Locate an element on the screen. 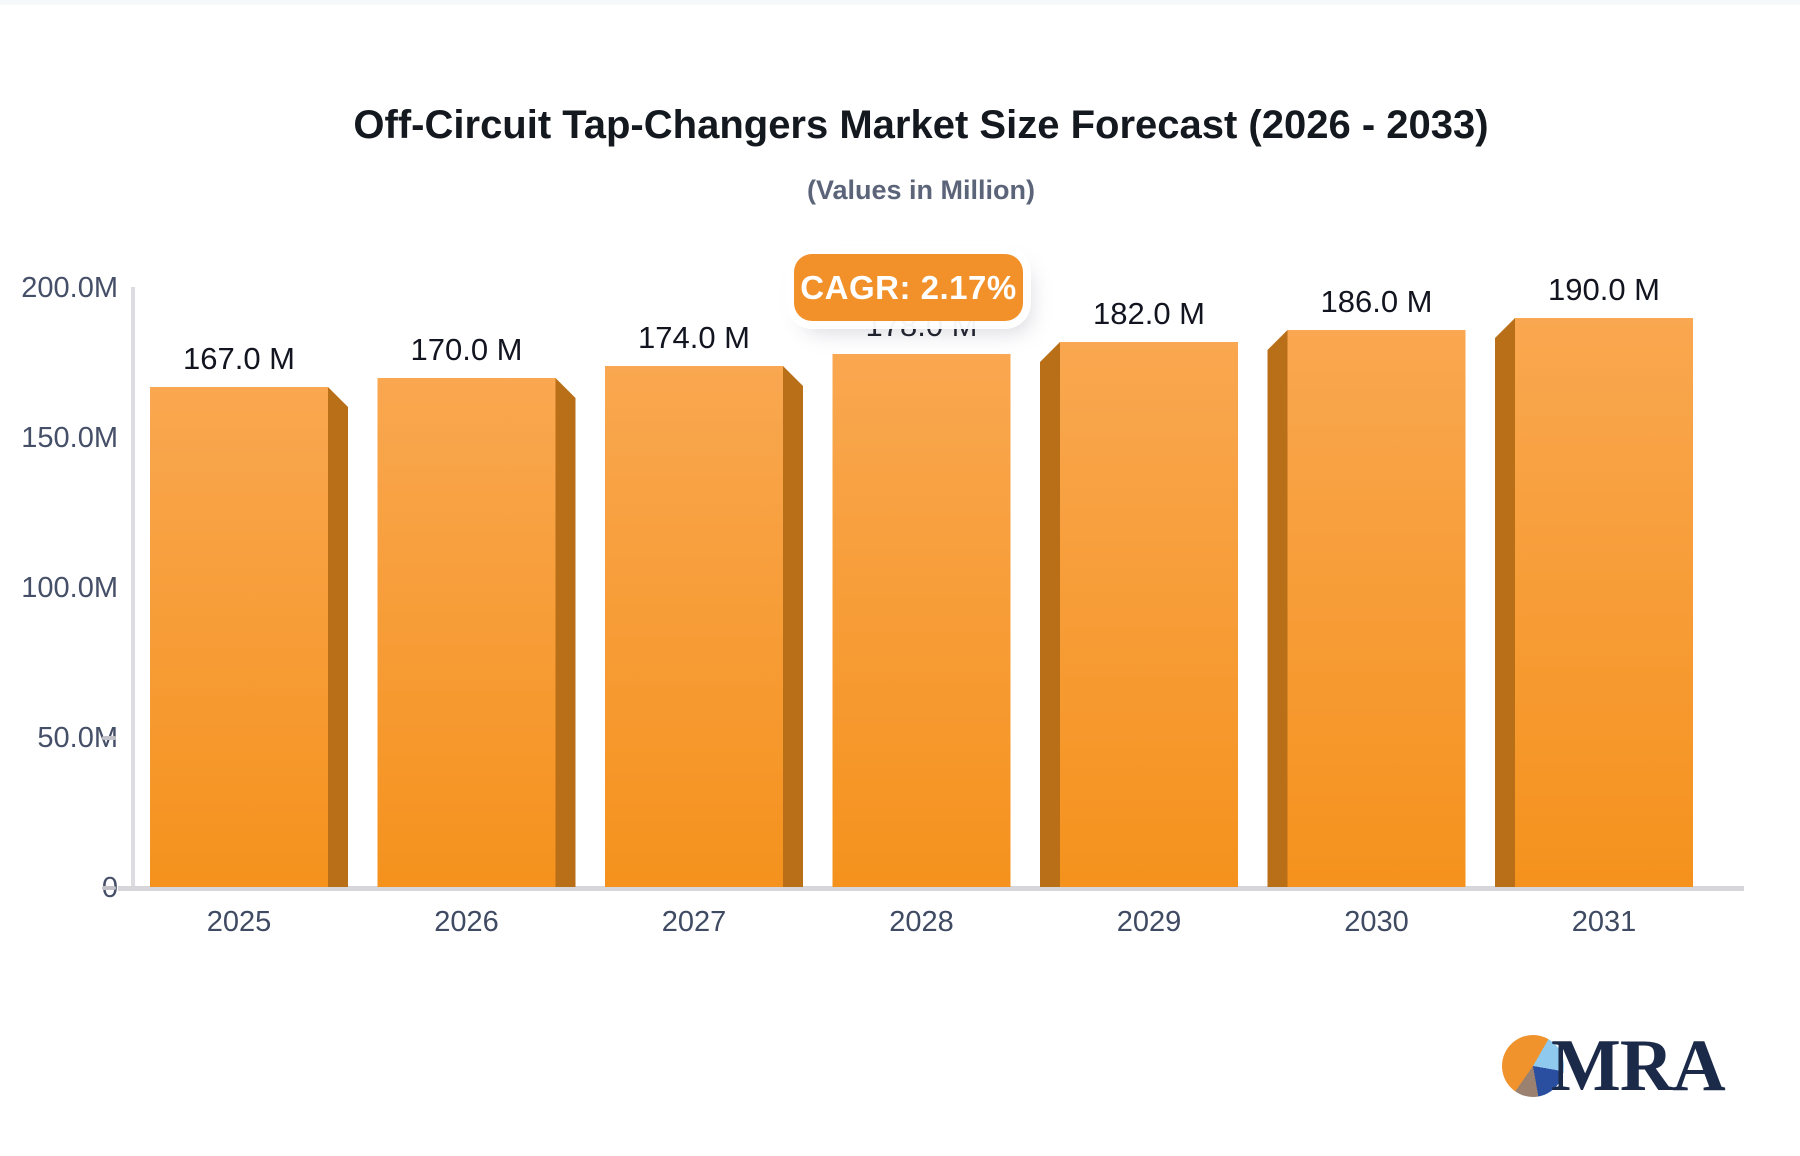  x-tick-label: 2031 is located at coordinates (1604, 922).